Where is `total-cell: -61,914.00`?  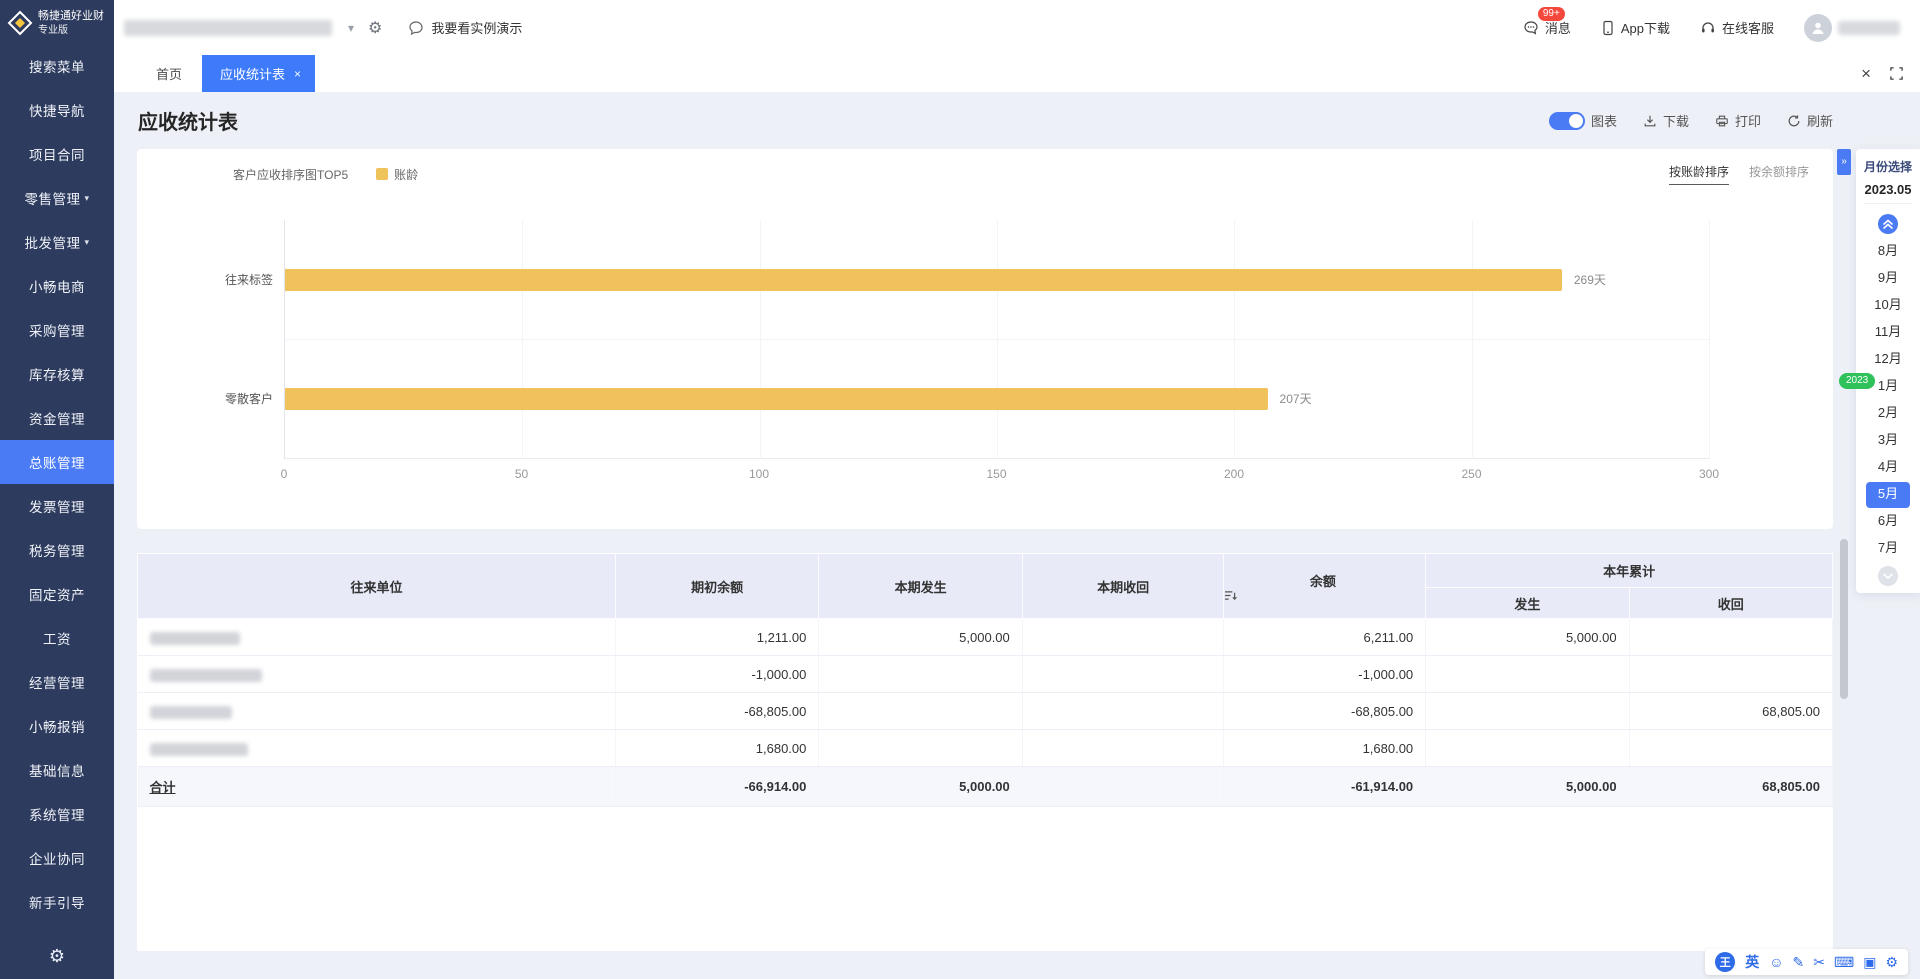 total-cell: -61,914.00 is located at coordinates (1325, 786).